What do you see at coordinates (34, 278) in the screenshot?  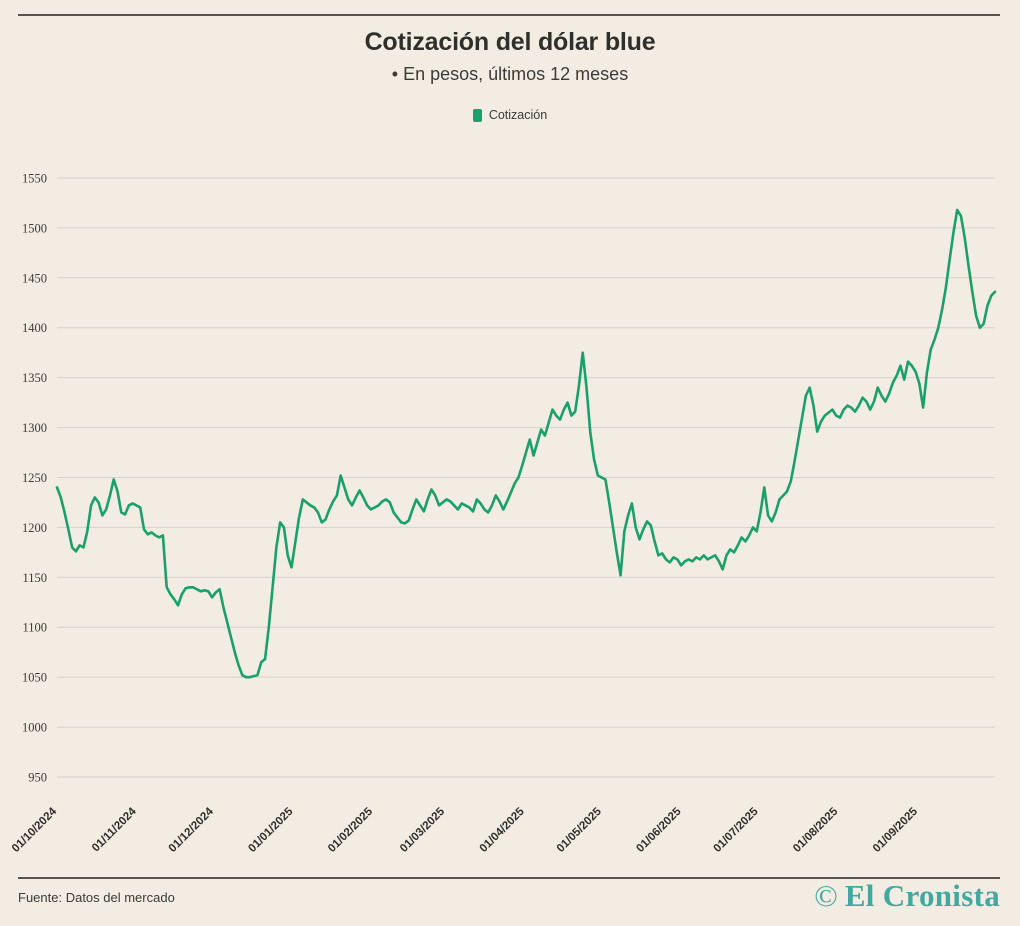 I see `y-axis-tick-label: 1450` at bounding box center [34, 278].